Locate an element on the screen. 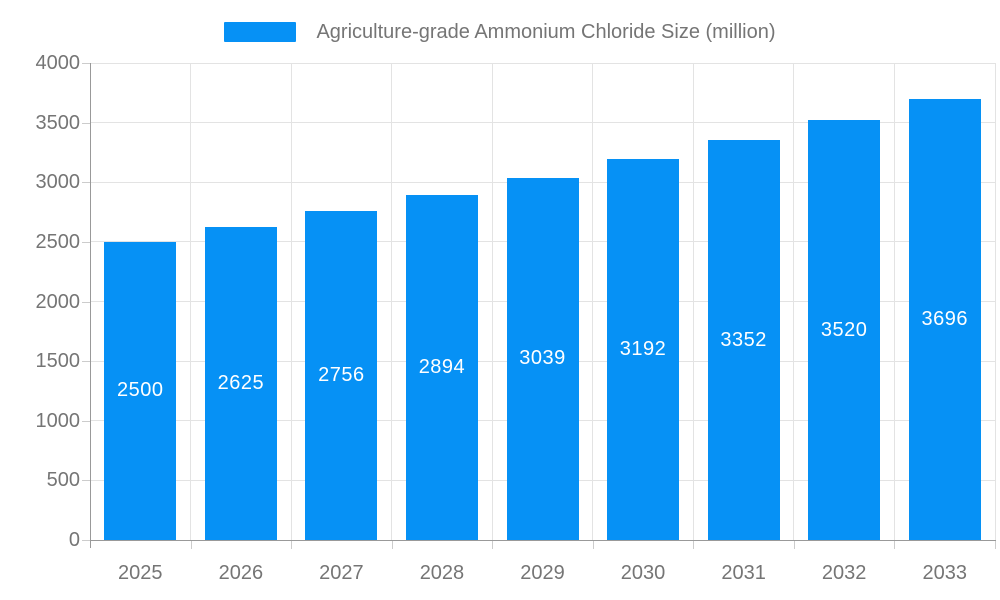 The image size is (1000, 600). x-axis-line is located at coordinates (543, 540).